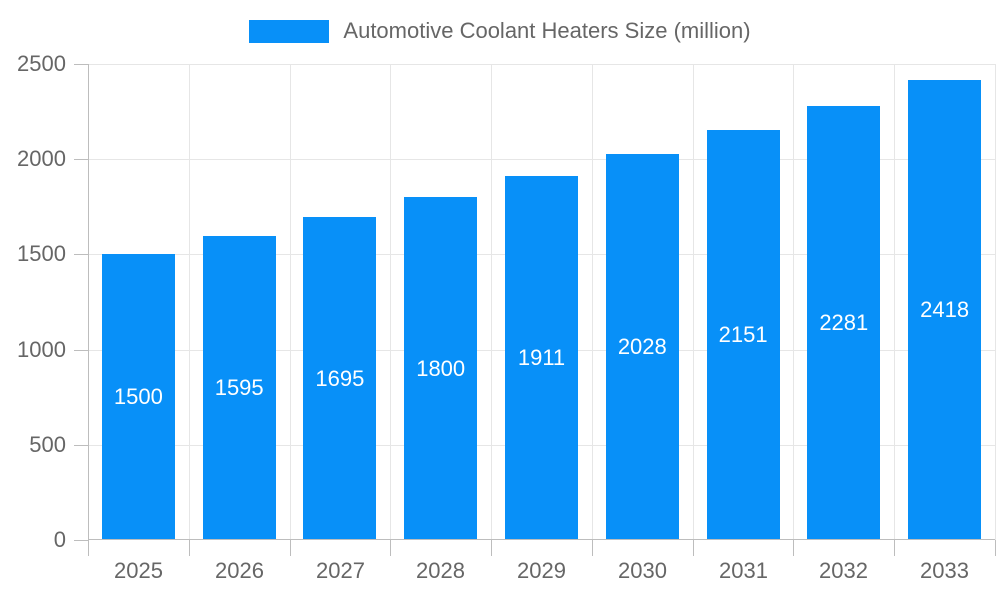 The height and width of the screenshot is (600, 1000). Describe the element at coordinates (743, 570) in the screenshot. I see `x-axis-label: 2031` at that location.